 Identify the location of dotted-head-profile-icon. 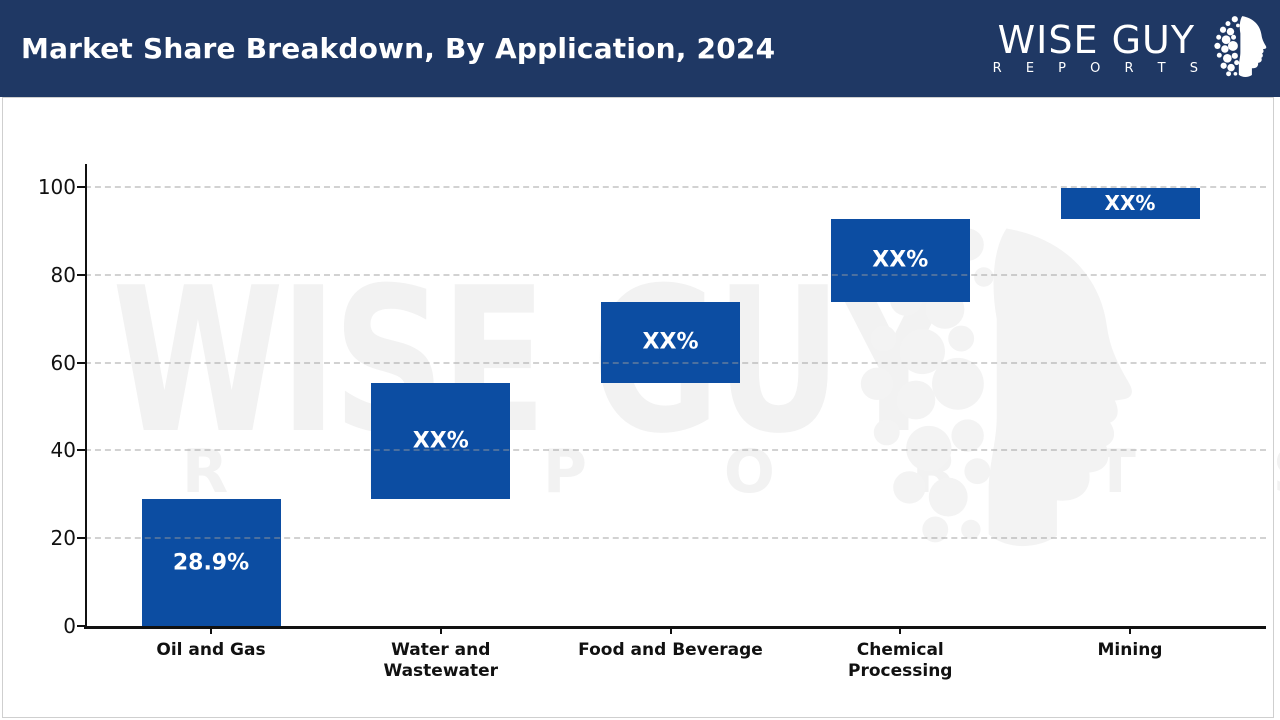
(1241, 49).